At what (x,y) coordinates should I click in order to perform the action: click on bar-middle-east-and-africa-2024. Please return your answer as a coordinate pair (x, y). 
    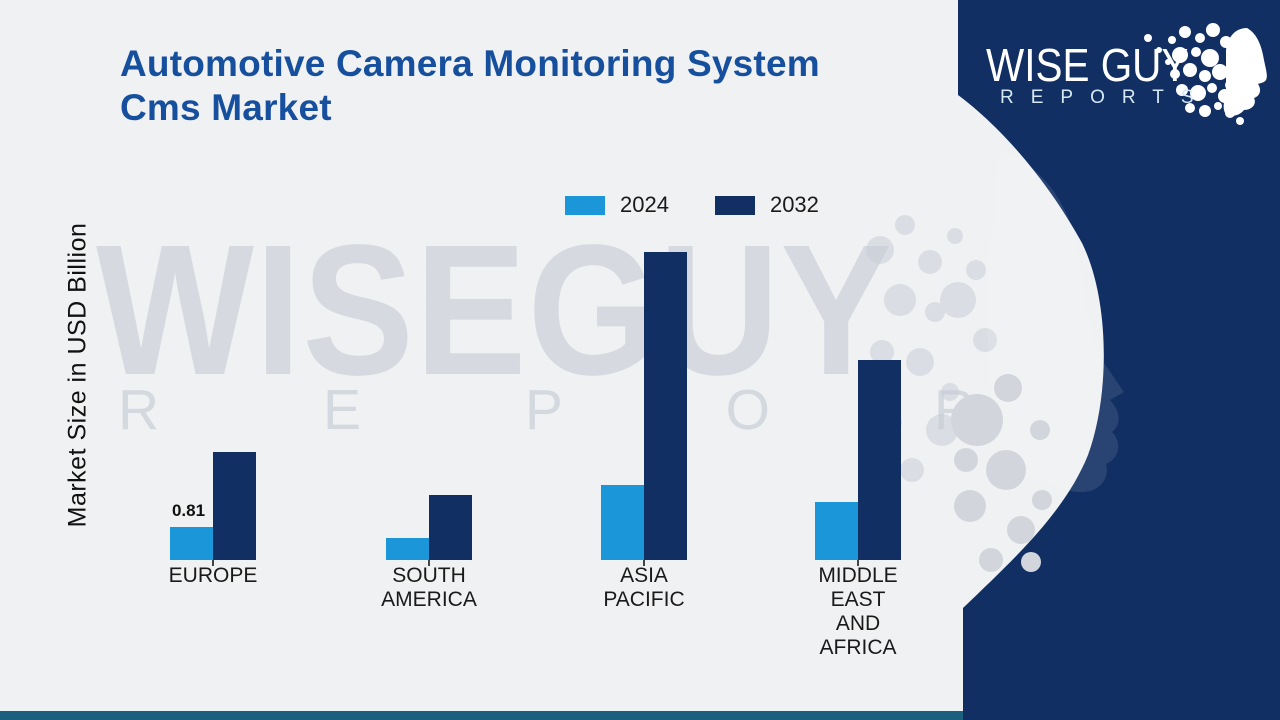
    Looking at the image, I should click on (836, 531).